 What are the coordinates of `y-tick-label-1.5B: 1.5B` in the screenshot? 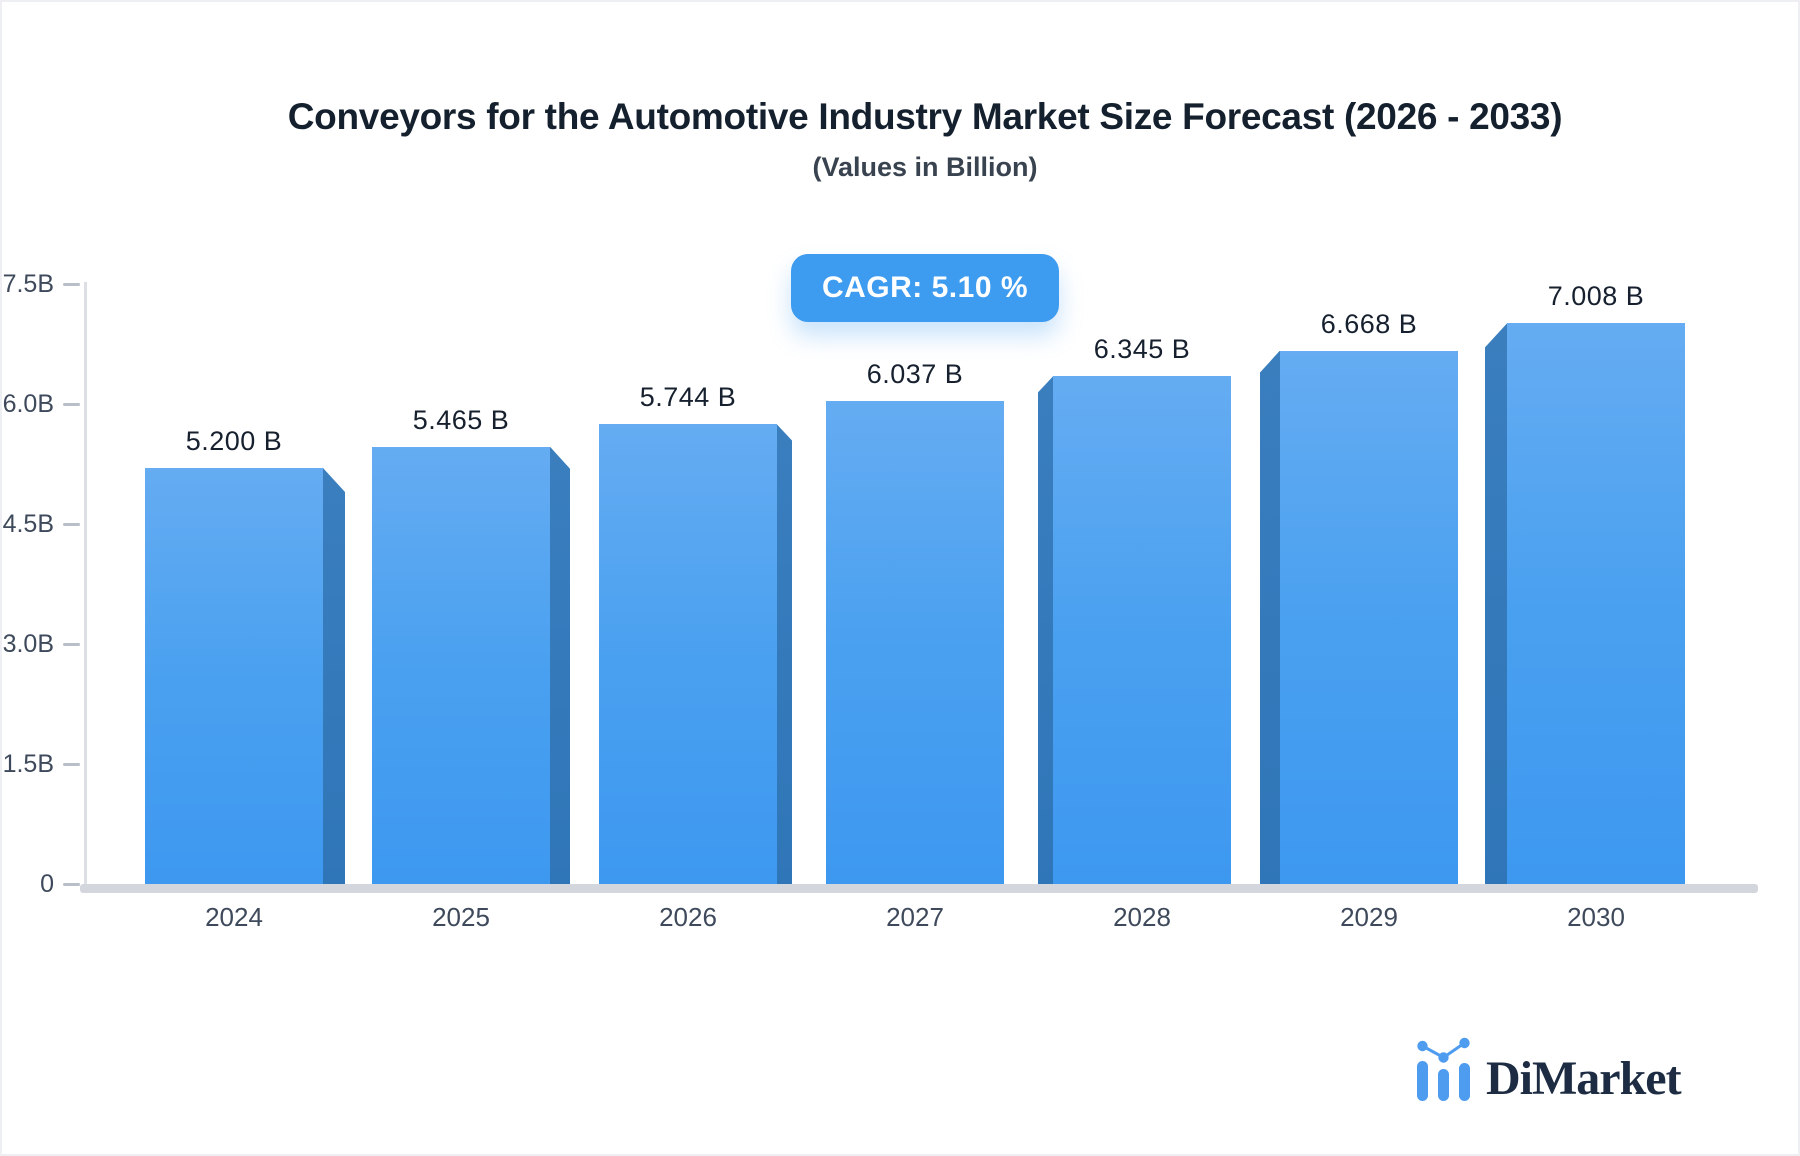 It's located at (28, 764).